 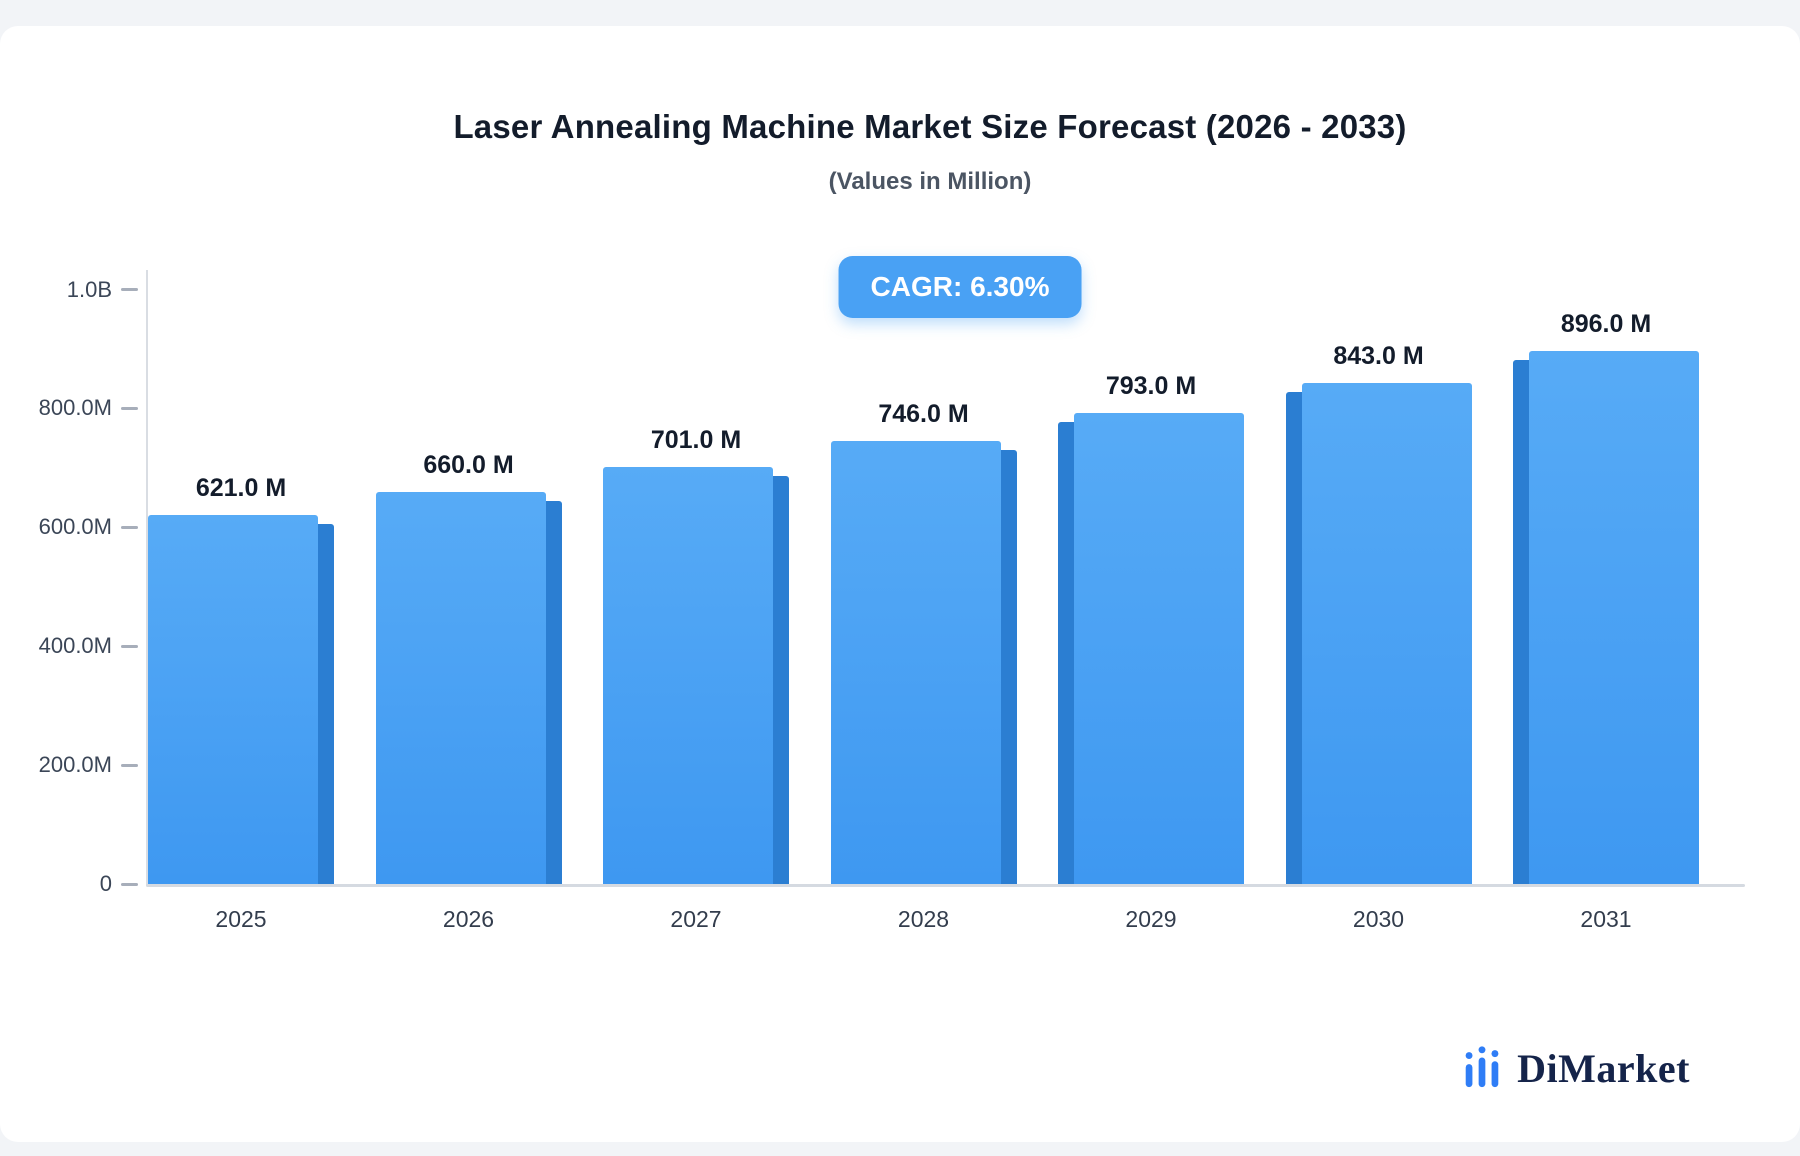 I want to click on bar-2031, so click(x=1606, y=617).